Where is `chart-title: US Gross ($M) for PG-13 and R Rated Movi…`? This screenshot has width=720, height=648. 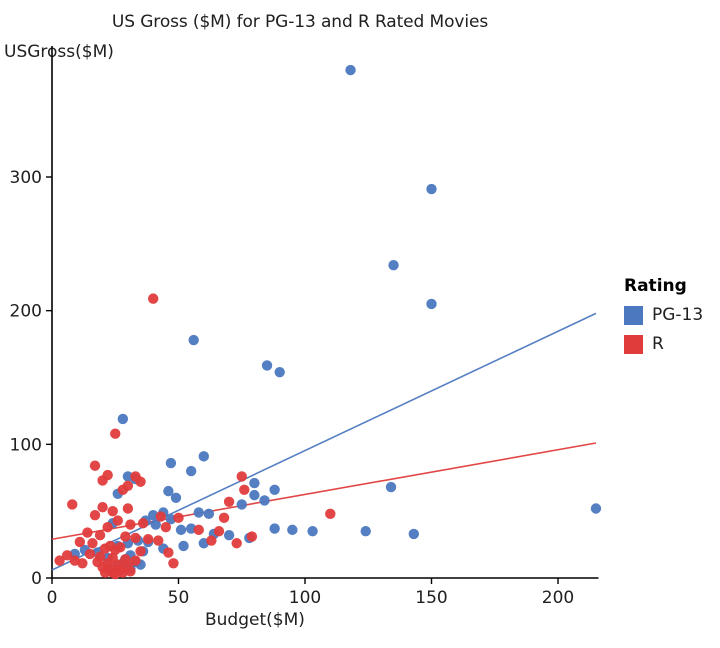
chart-title: US Gross ($M) for PG-13 and R Rated Movi… is located at coordinates (300, 22).